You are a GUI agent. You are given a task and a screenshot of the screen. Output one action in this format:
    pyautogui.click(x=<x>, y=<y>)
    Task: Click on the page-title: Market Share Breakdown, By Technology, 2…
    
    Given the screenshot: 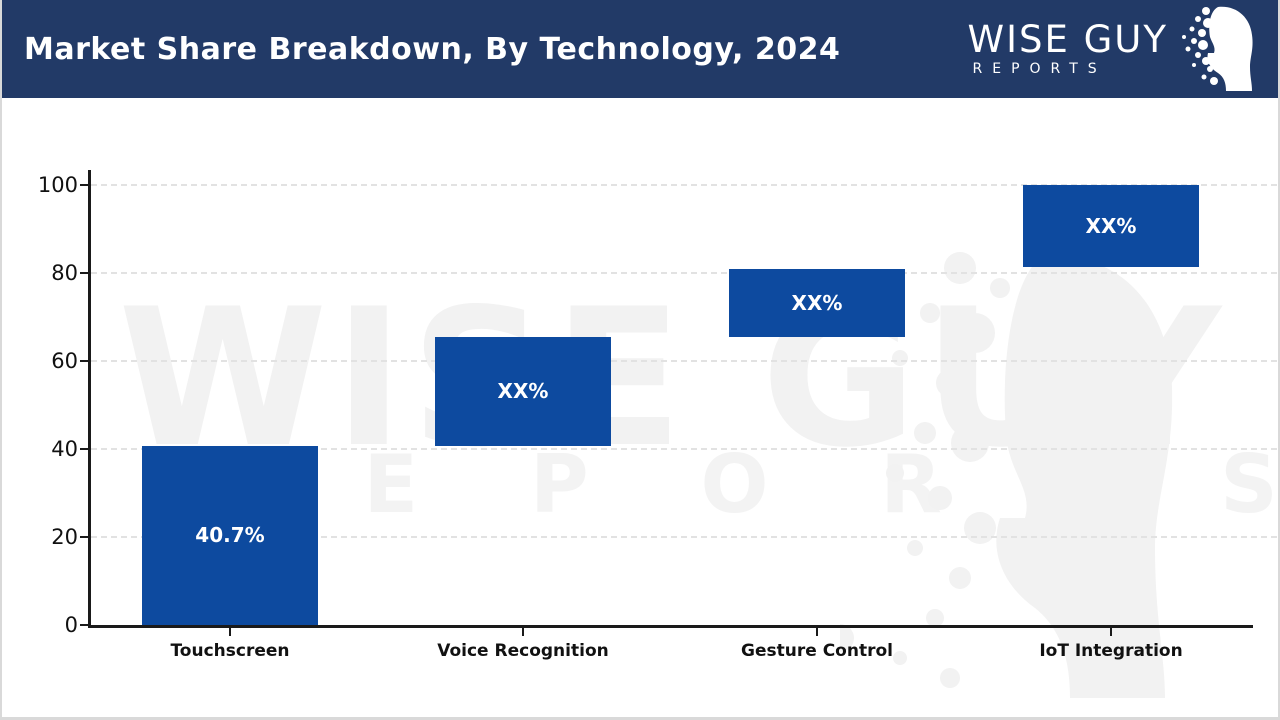 What is the action you would take?
    pyautogui.click(x=432, y=49)
    